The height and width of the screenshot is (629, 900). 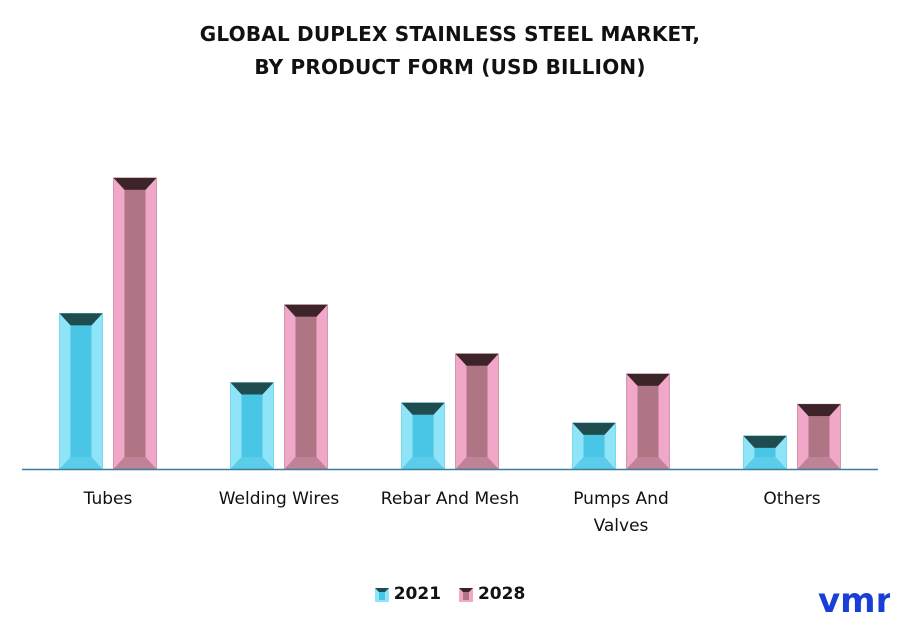 I want to click on bar-top-pumps-and-valves-2028, so click(x=648, y=379).